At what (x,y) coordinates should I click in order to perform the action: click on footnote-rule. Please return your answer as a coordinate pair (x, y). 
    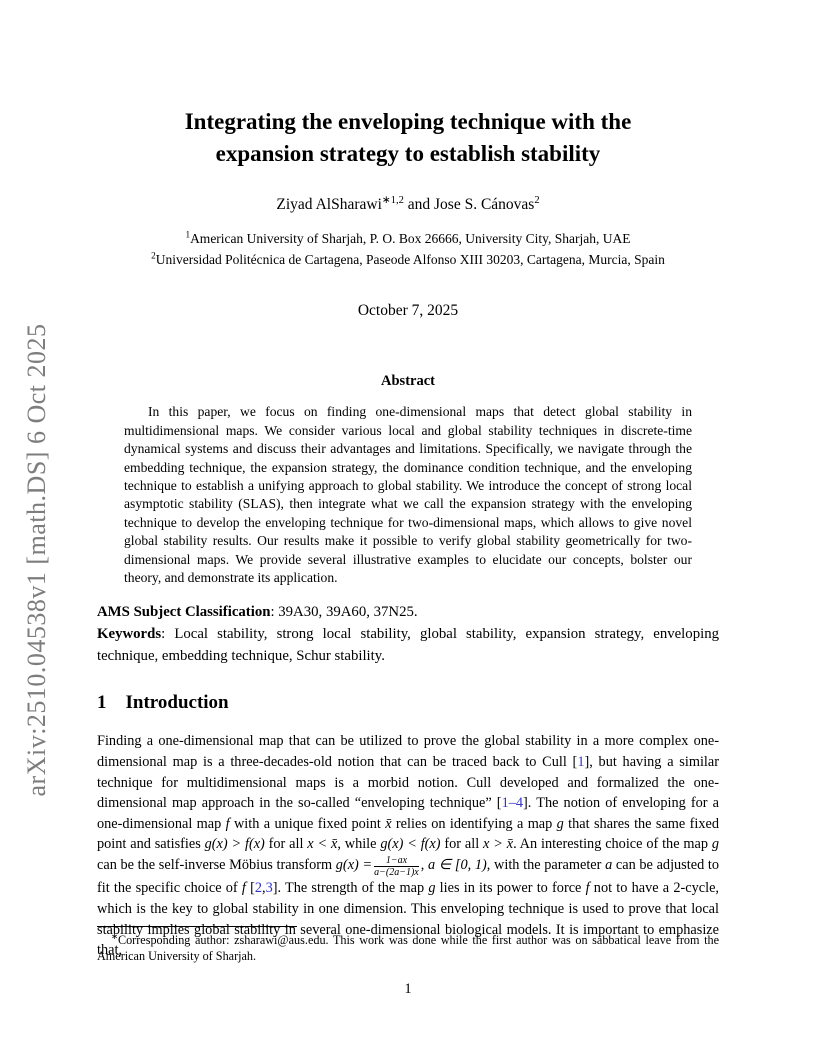
    Looking at the image, I should click on (197, 926).